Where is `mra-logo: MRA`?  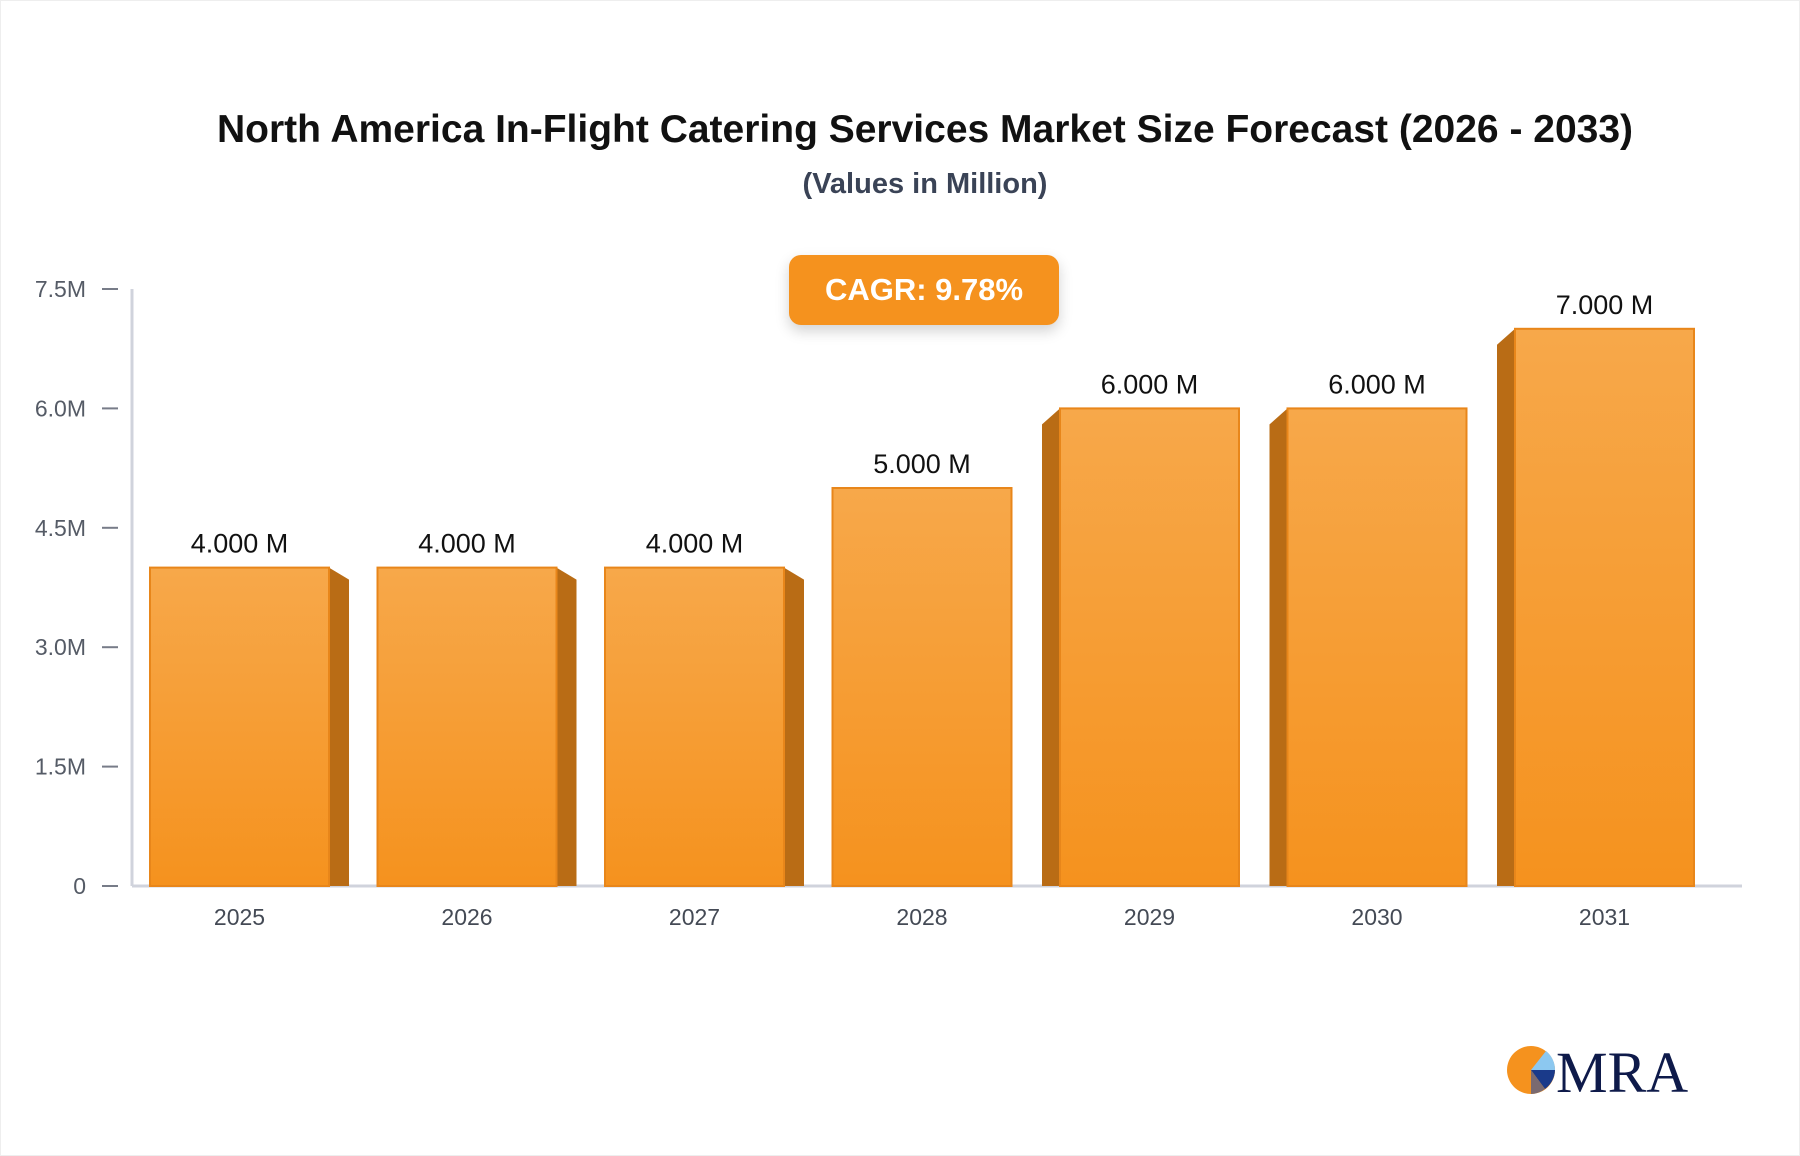
mra-logo: MRA is located at coordinates (1597, 1070).